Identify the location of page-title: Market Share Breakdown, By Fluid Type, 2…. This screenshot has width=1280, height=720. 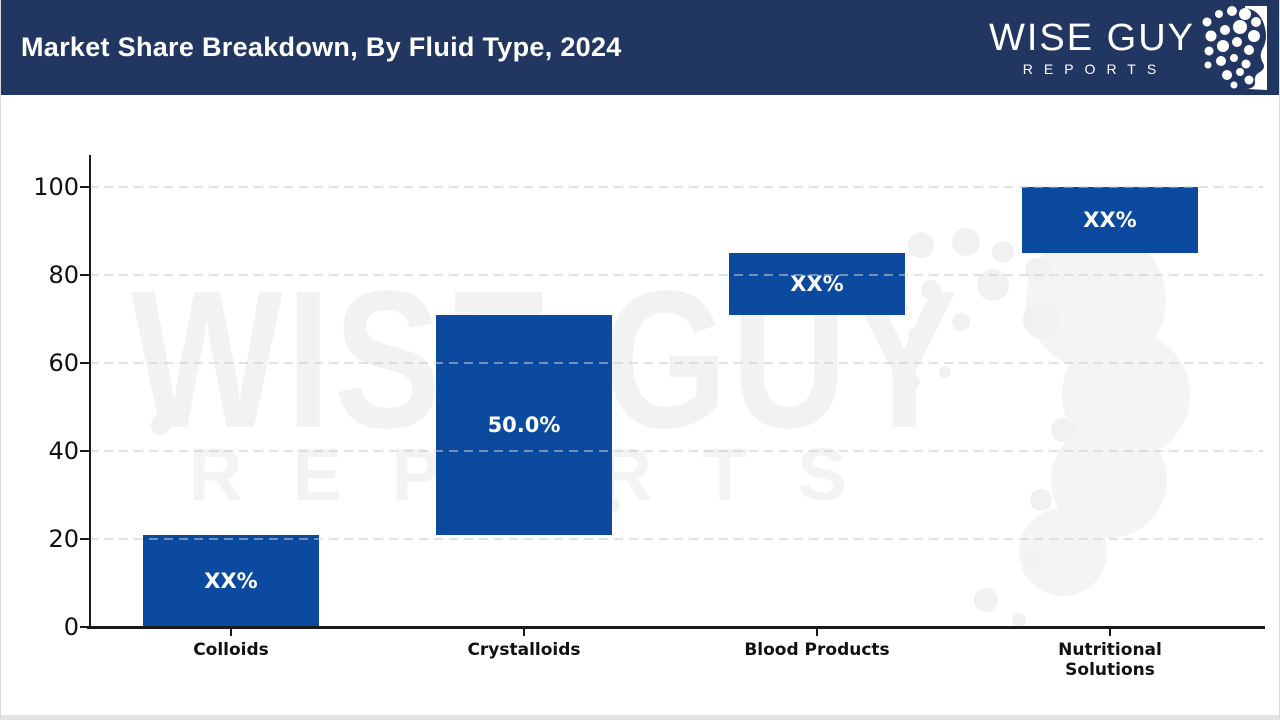
(321, 47).